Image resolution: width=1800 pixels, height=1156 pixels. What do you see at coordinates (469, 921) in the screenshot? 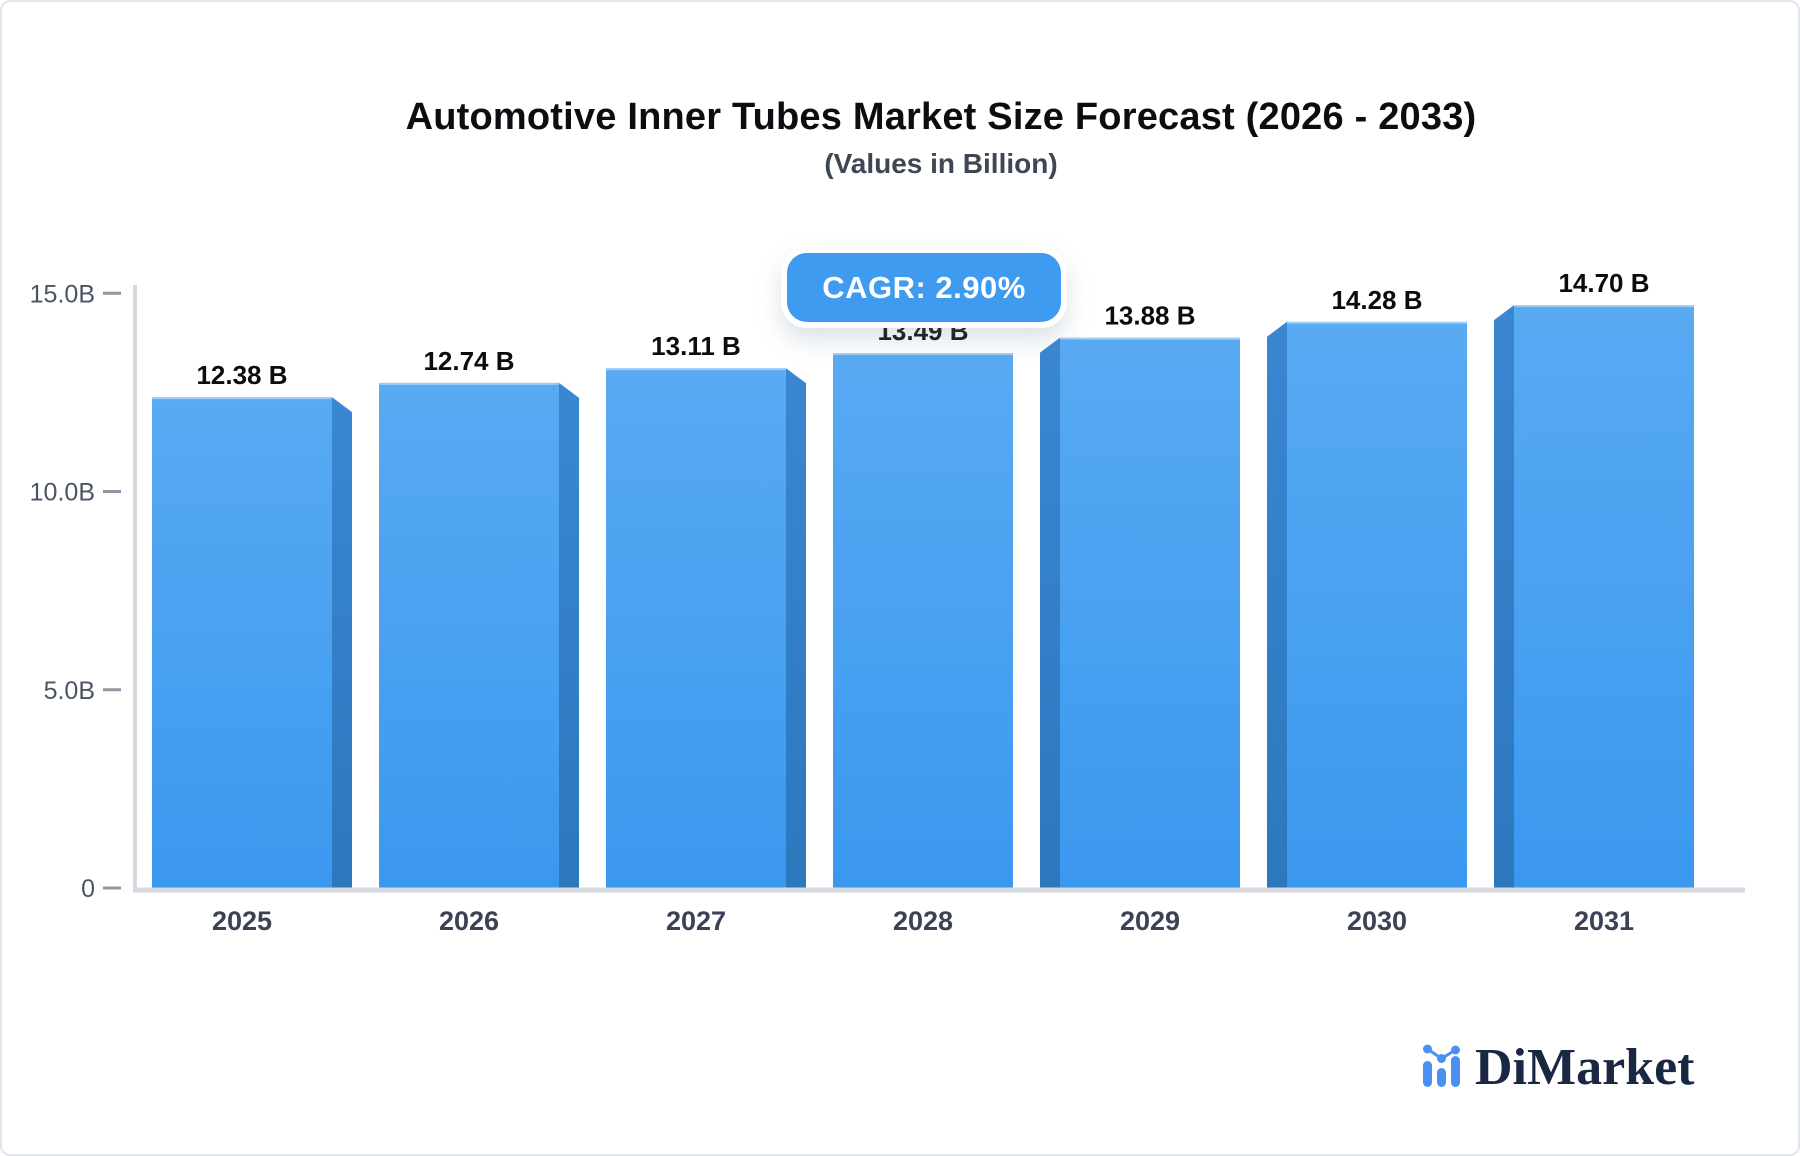
I see `x-axis-category-label: 2026` at bounding box center [469, 921].